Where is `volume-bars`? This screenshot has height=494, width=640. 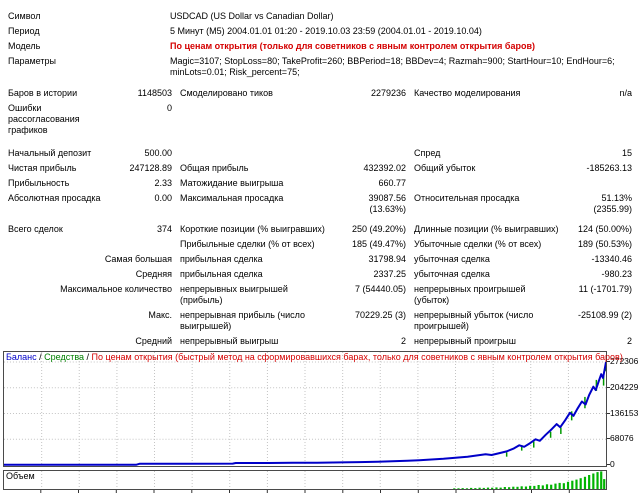 volume-bars is located at coordinates (323, 480).